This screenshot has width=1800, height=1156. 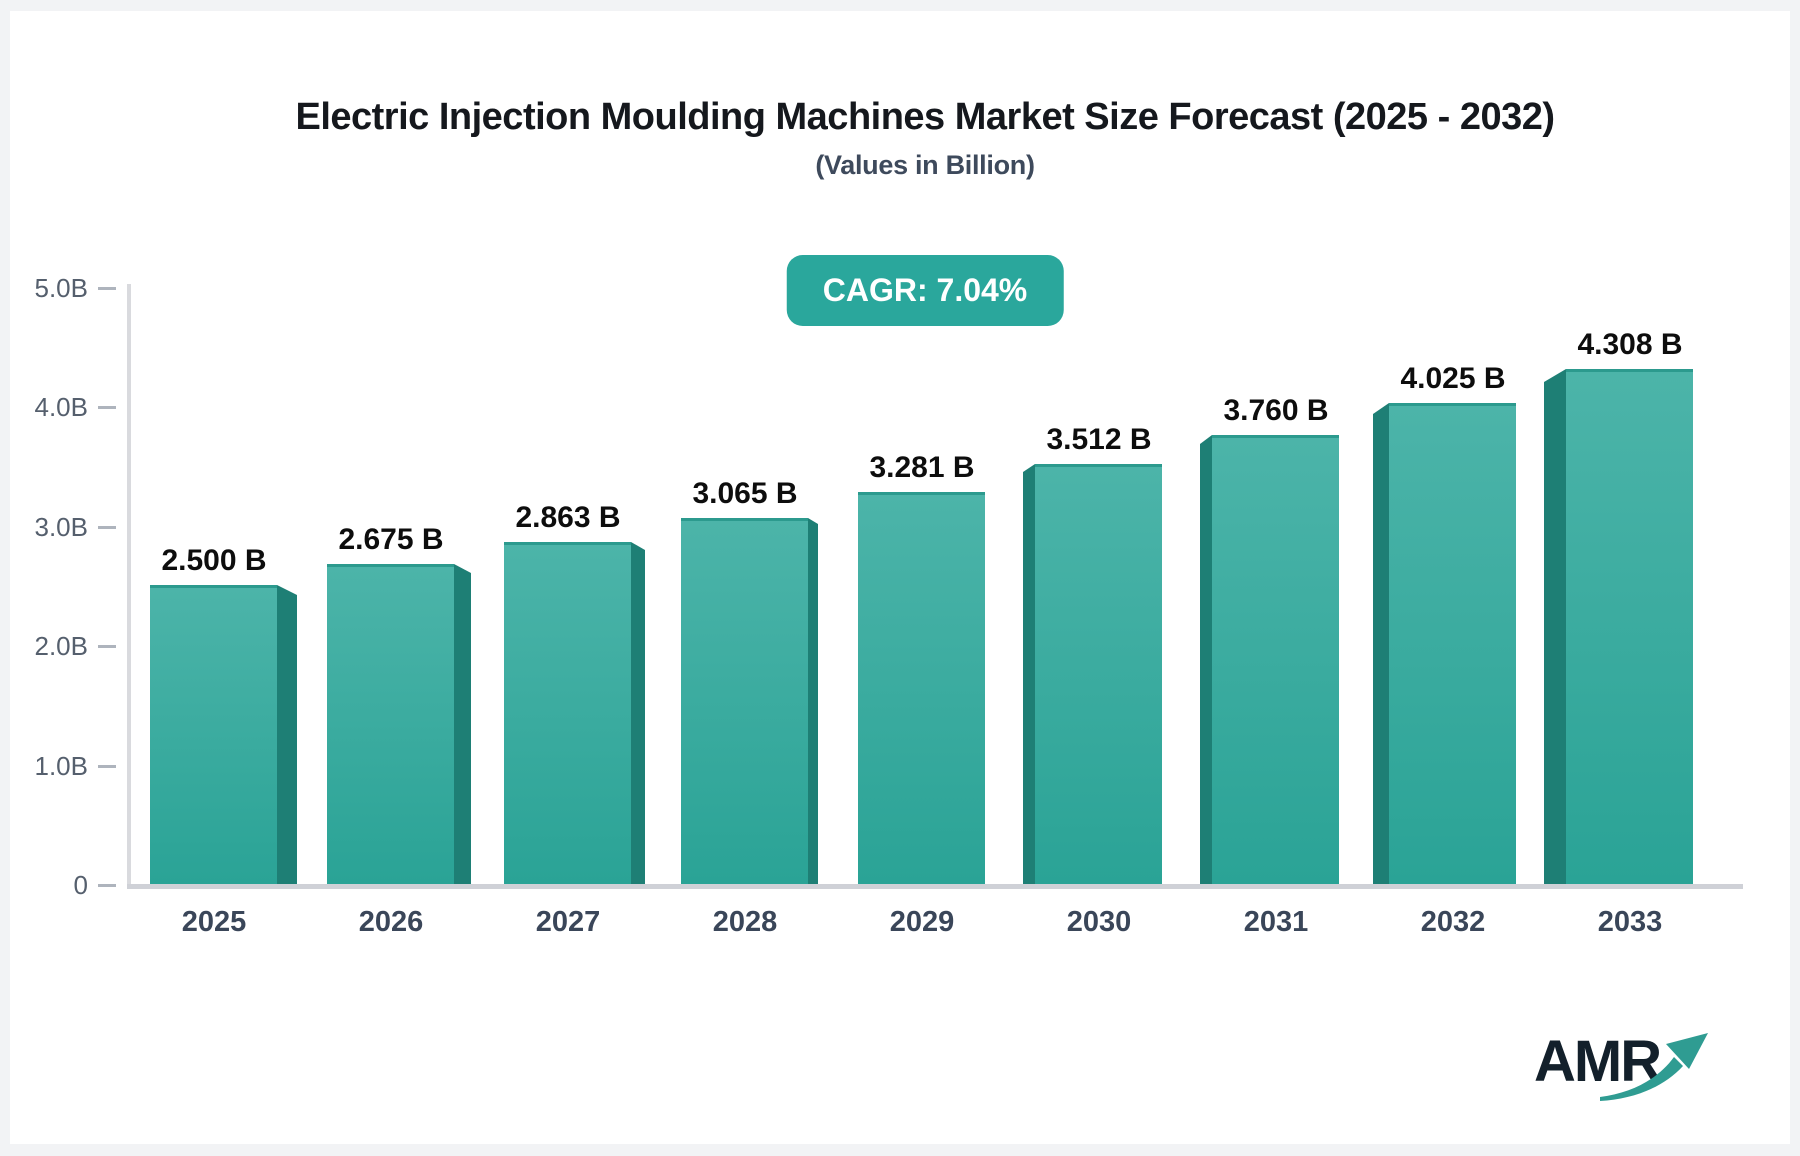 What do you see at coordinates (745, 922) in the screenshot?
I see `x-axis-label-2028: 2028` at bounding box center [745, 922].